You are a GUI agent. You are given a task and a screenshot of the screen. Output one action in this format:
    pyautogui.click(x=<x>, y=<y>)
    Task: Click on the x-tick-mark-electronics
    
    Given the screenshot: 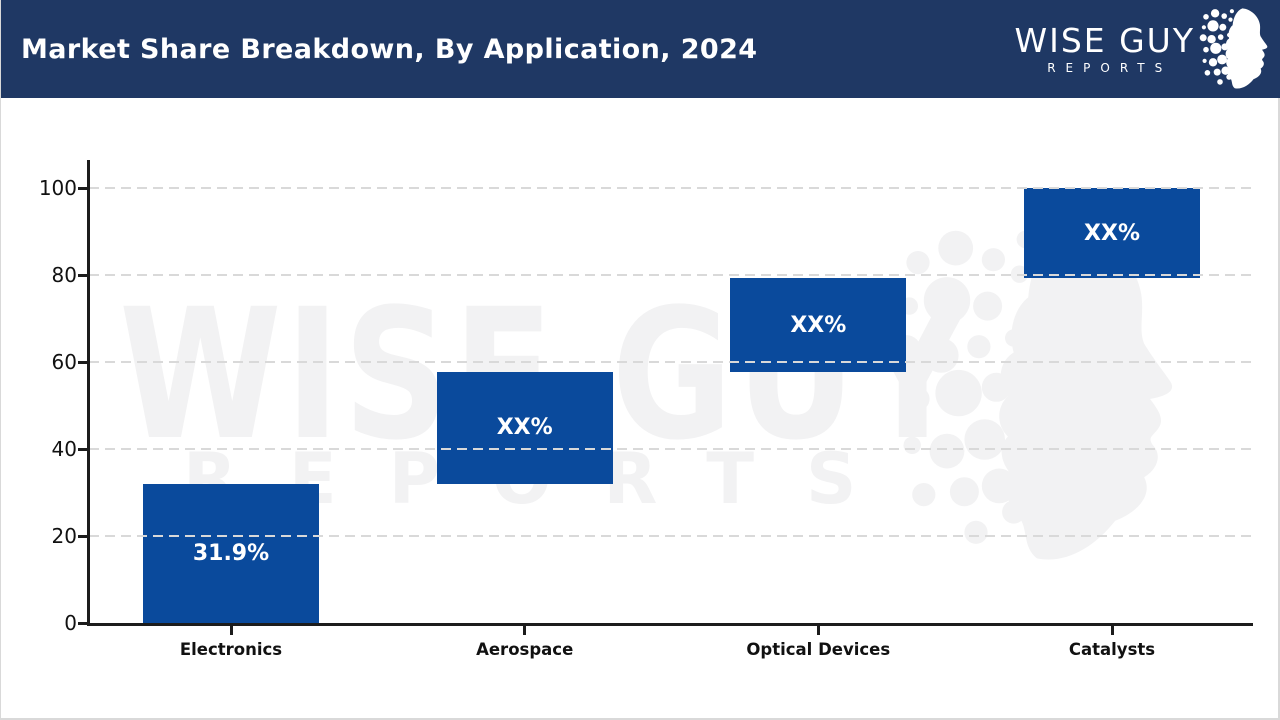 What is the action you would take?
    pyautogui.click(x=231, y=630)
    